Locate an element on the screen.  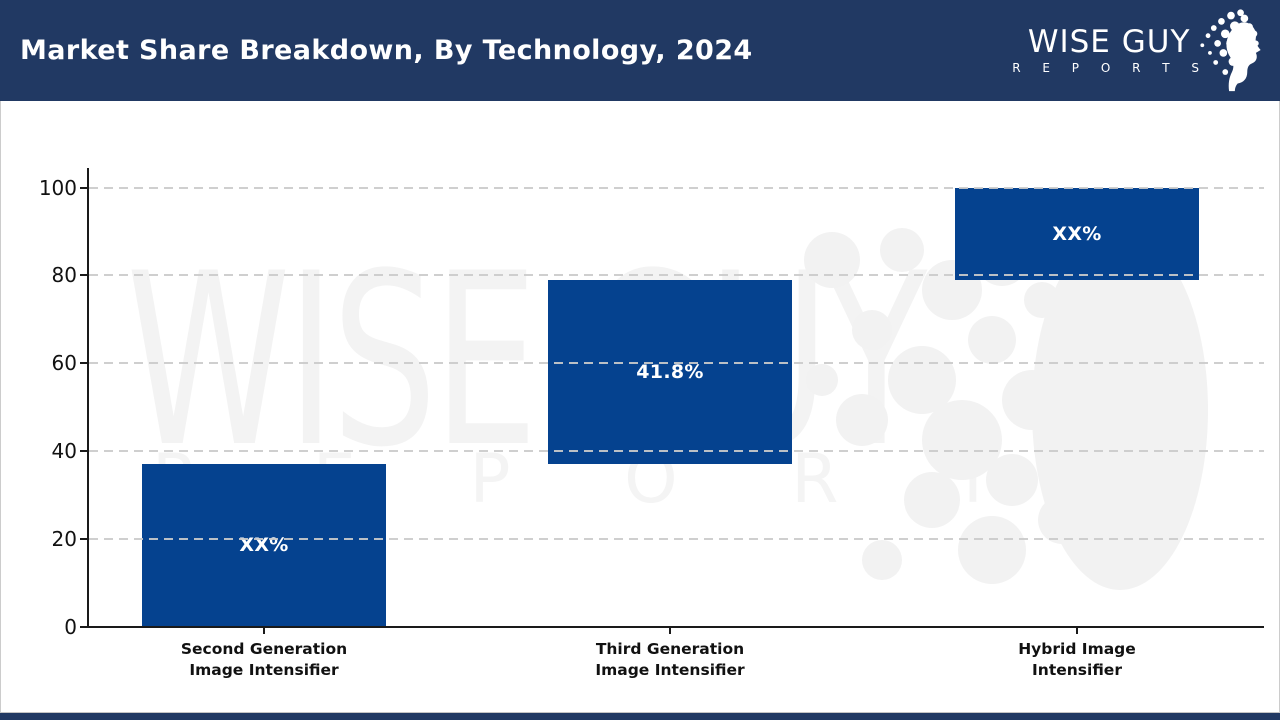
y-axis-line is located at coordinates (88, 398).